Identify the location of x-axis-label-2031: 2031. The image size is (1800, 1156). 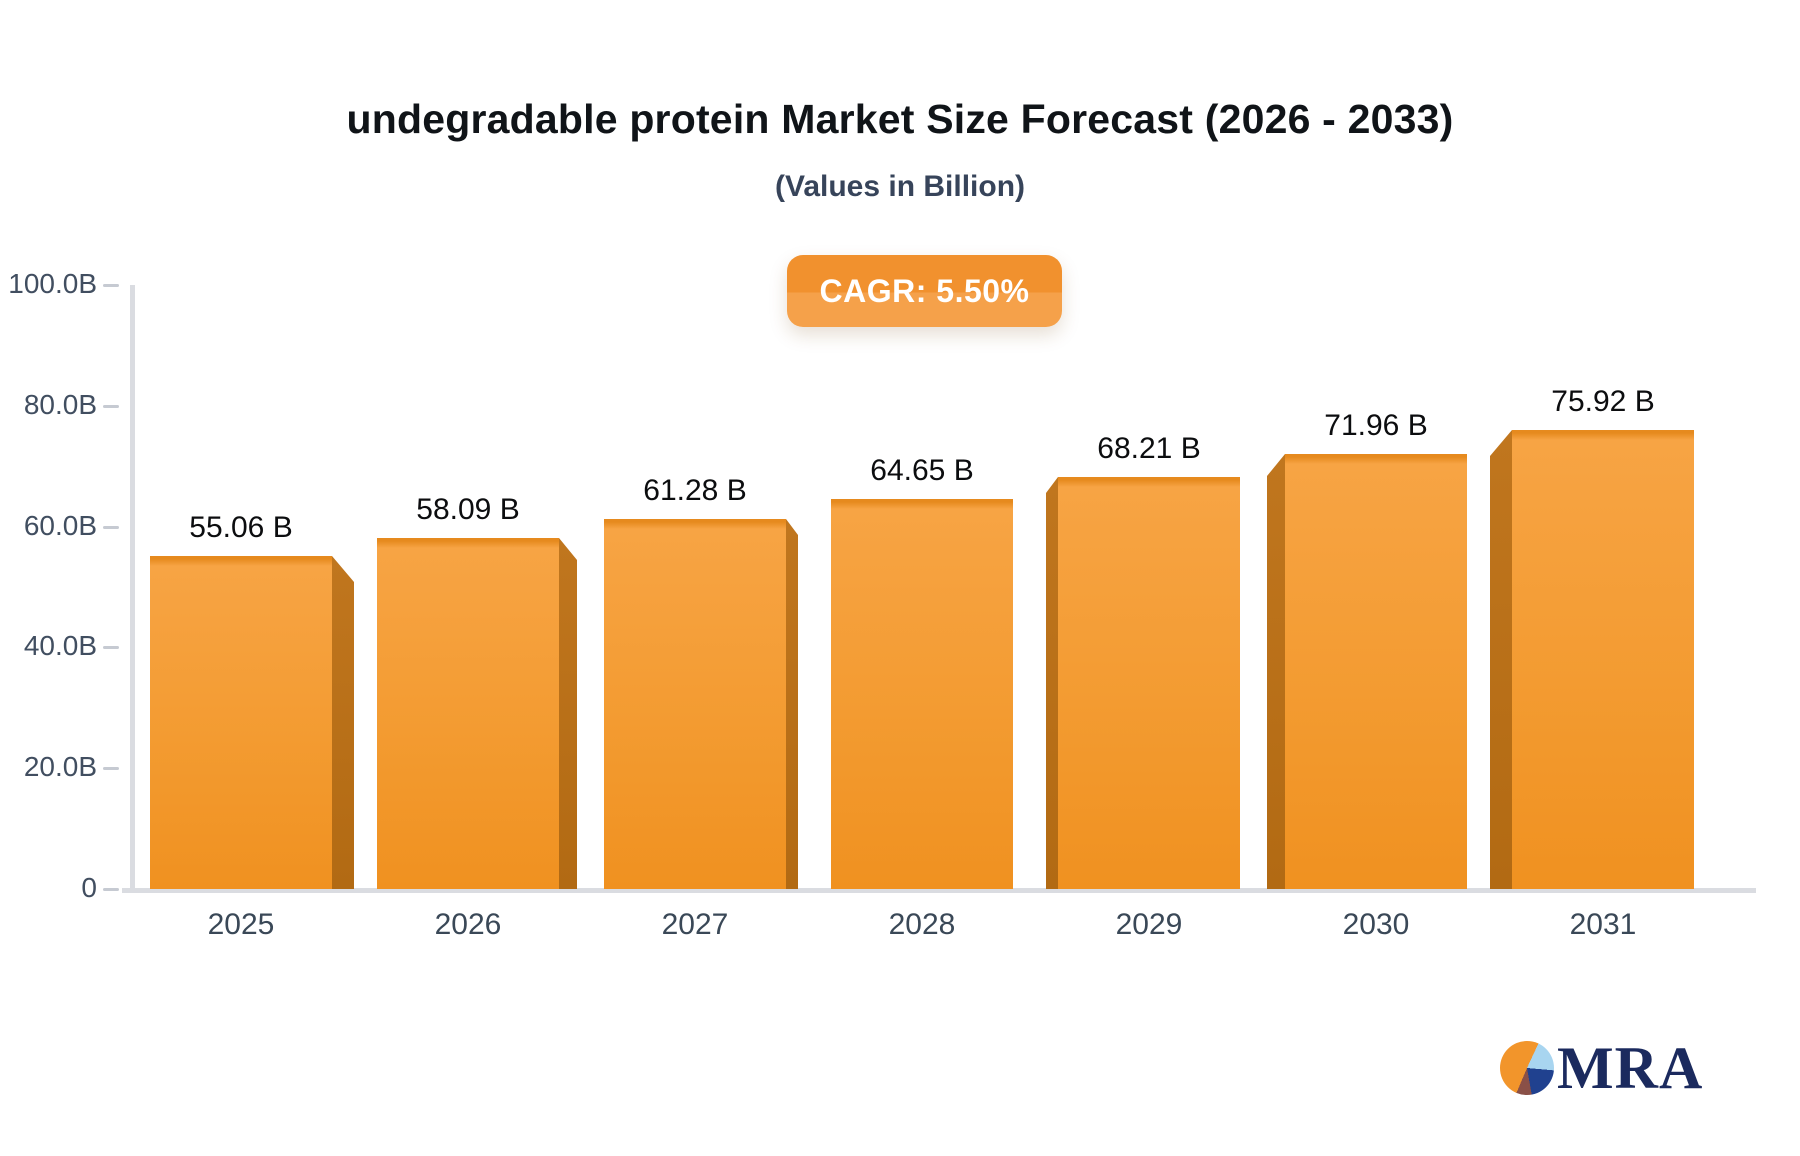
(1603, 924).